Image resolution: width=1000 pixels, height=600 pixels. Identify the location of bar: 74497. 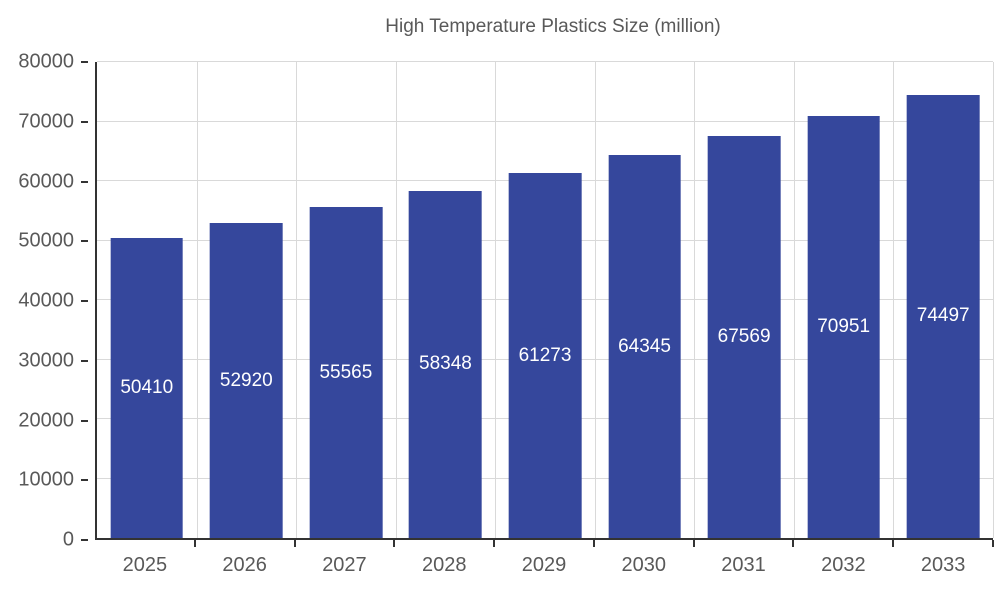
(943, 316).